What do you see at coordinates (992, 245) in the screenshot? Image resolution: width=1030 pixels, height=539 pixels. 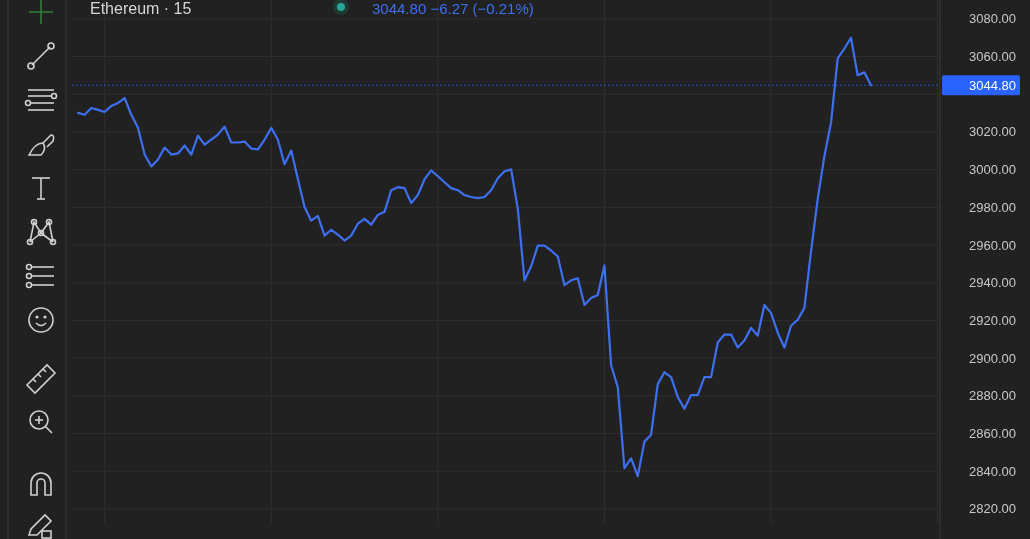 I see `y-tick-label: 2960.00` at bounding box center [992, 245].